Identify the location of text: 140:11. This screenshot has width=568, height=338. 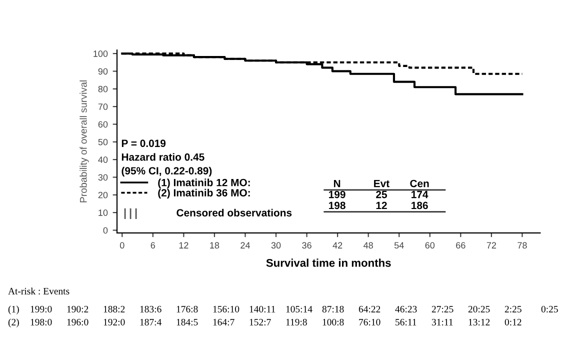
(263, 309).